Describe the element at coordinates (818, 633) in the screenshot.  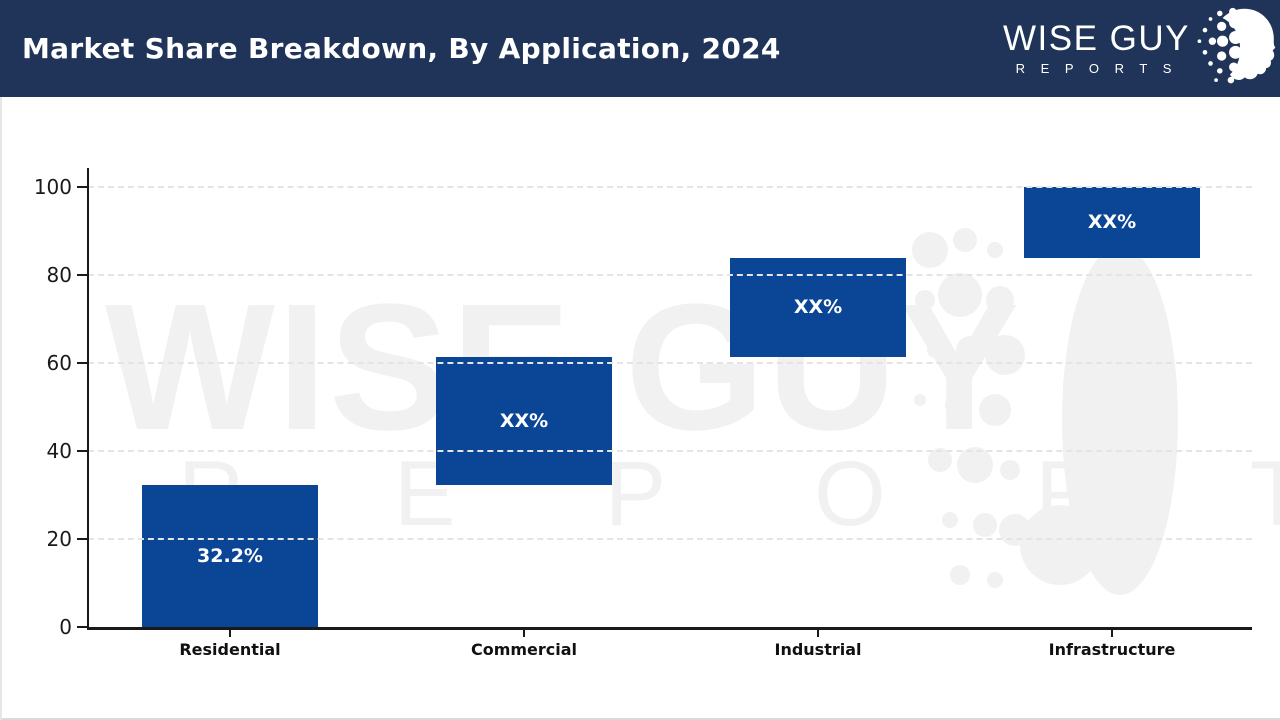
I see `x-tick-mark-industrial` at that location.